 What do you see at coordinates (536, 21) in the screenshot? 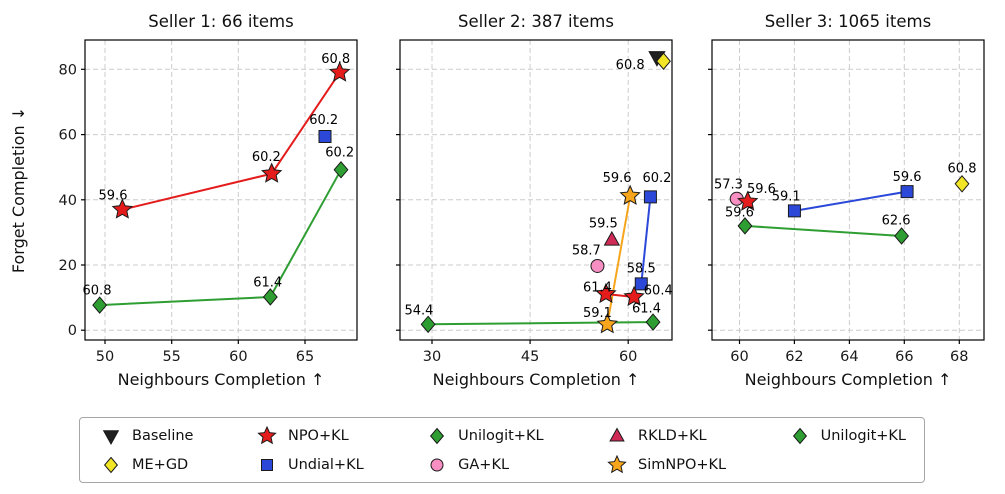
I see `subplot-title: Seller 2: 387 items` at bounding box center [536, 21].